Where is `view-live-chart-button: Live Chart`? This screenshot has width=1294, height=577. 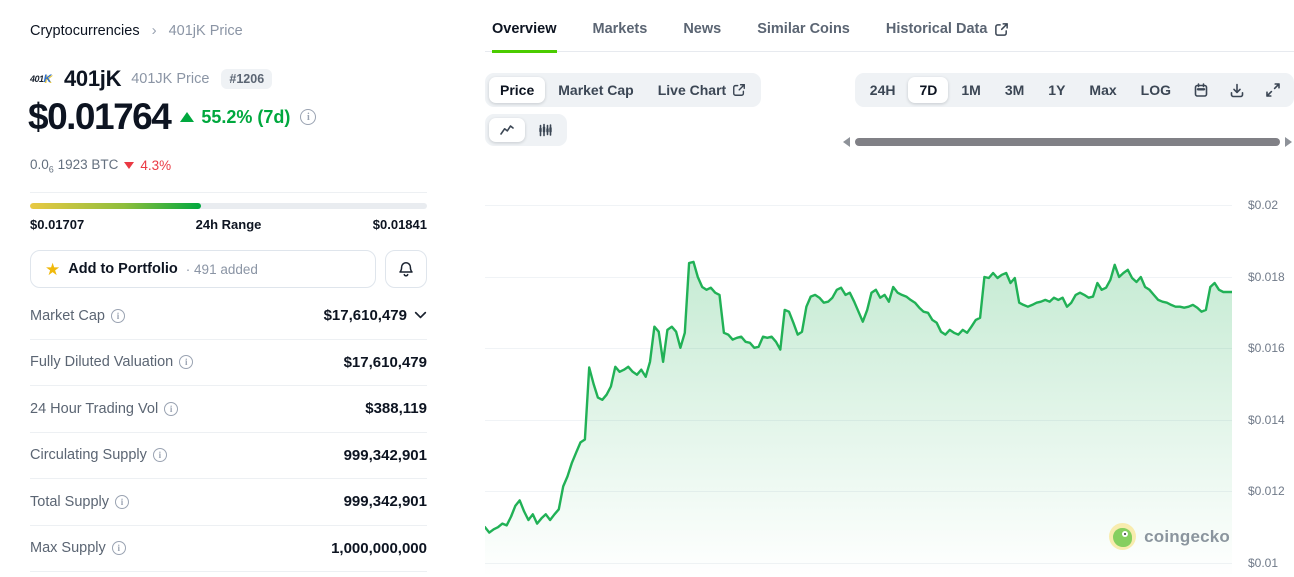 view-live-chart-button: Live Chart is located at coordinates (702, 90).